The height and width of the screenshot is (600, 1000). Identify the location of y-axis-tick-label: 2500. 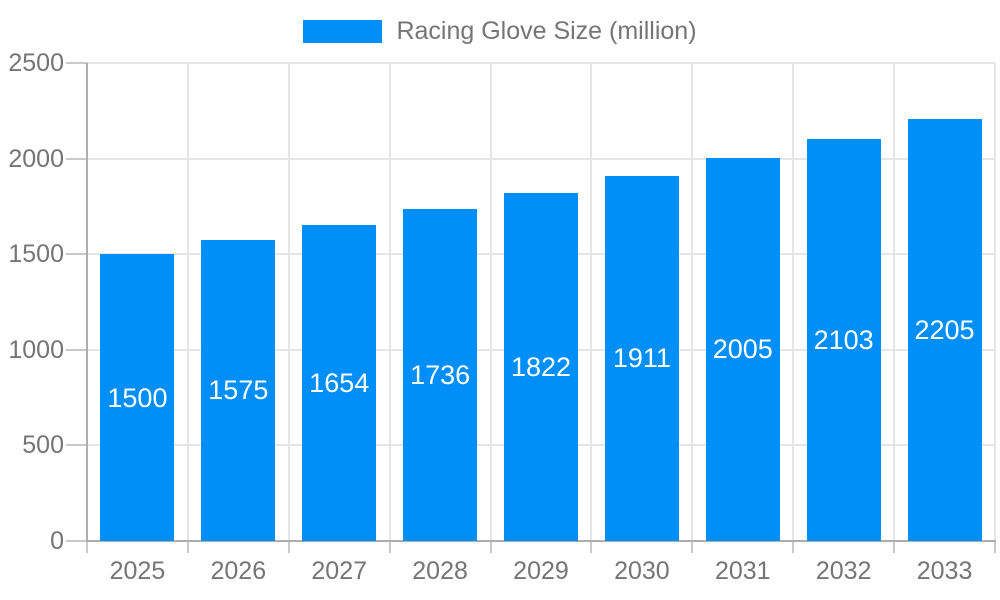
(36, 63).